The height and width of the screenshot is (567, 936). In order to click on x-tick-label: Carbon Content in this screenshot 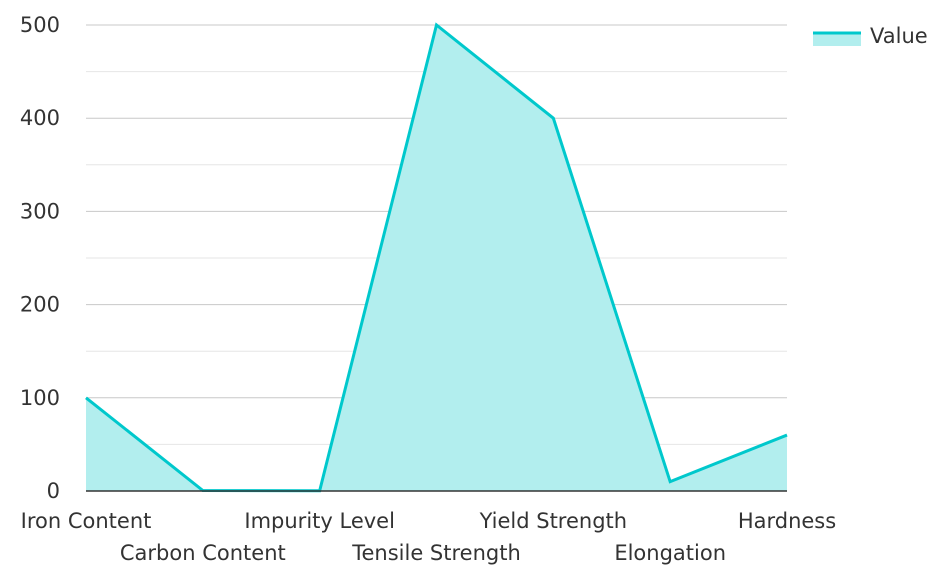, I will do `click(203, 553)`.